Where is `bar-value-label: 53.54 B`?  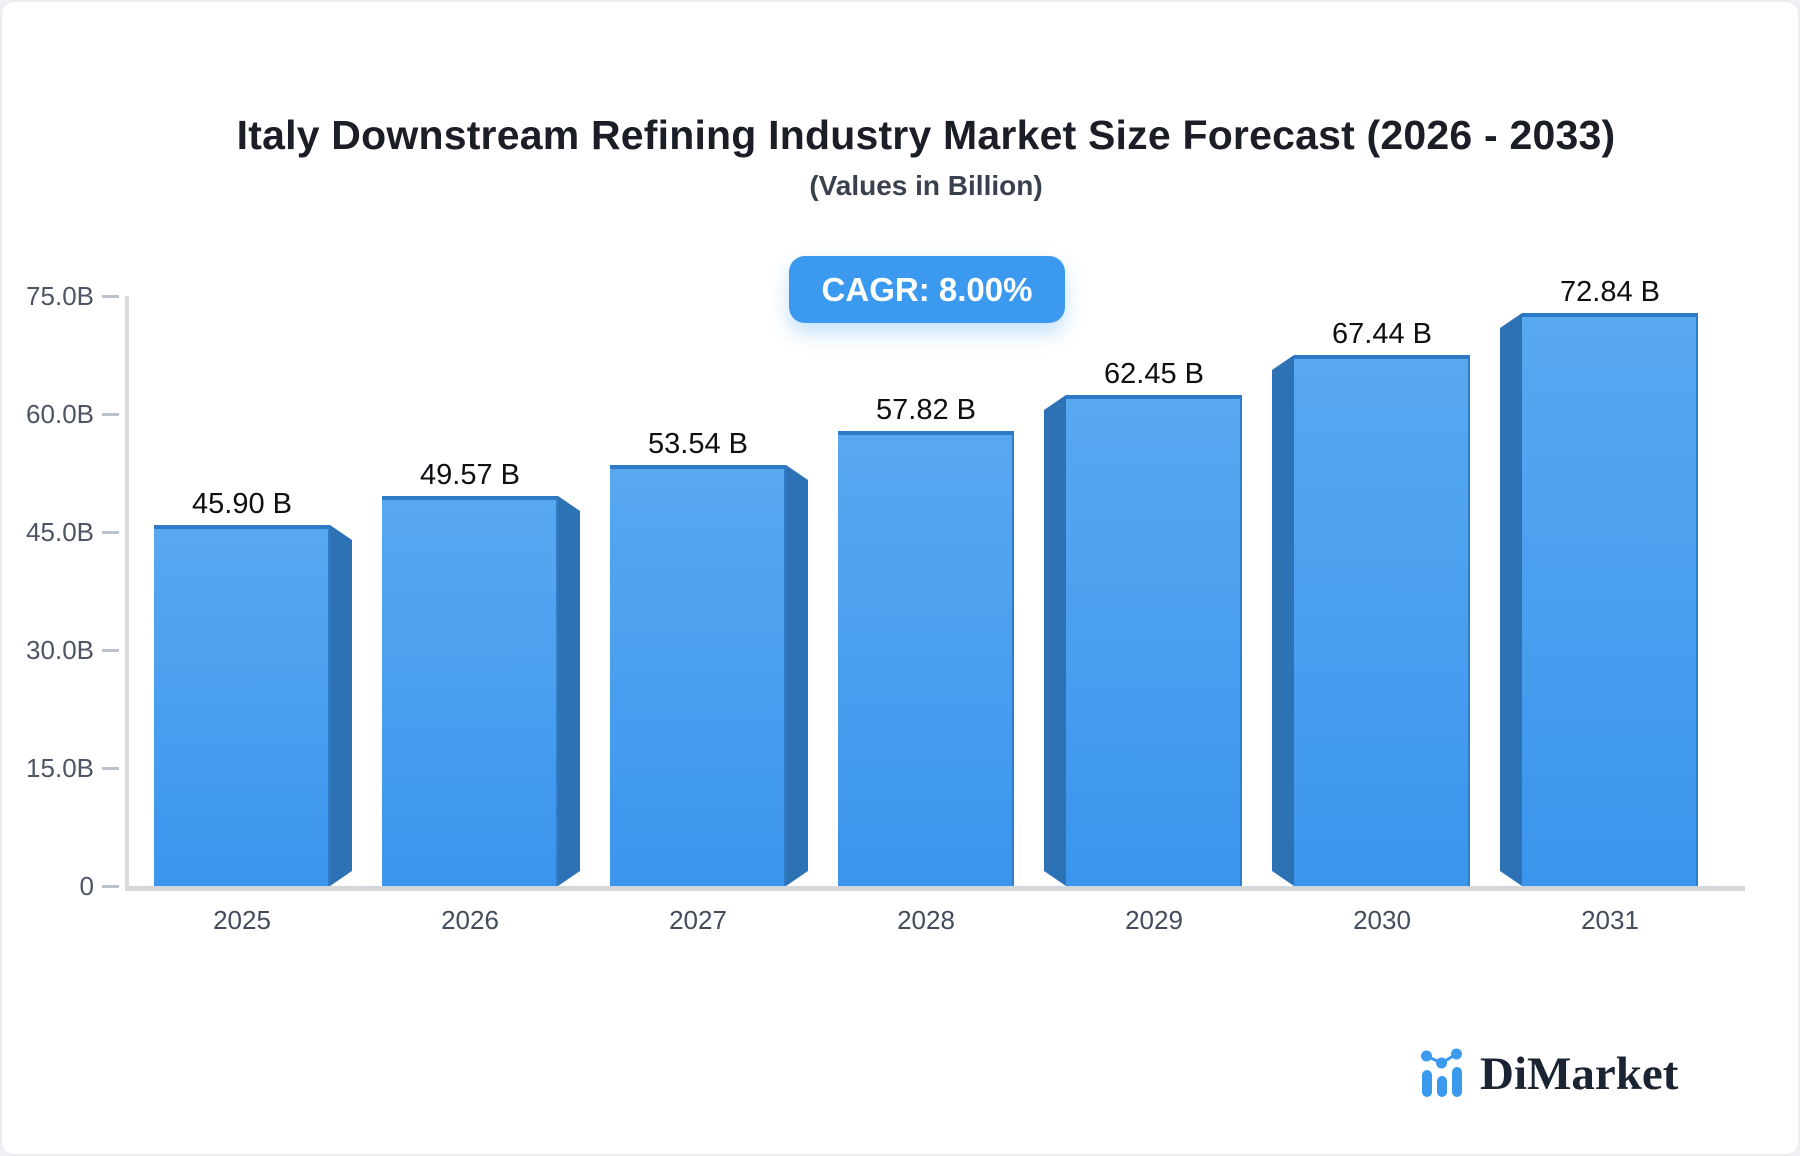 bar-value-label: 53.54 B is located at coordinates (698, 444).